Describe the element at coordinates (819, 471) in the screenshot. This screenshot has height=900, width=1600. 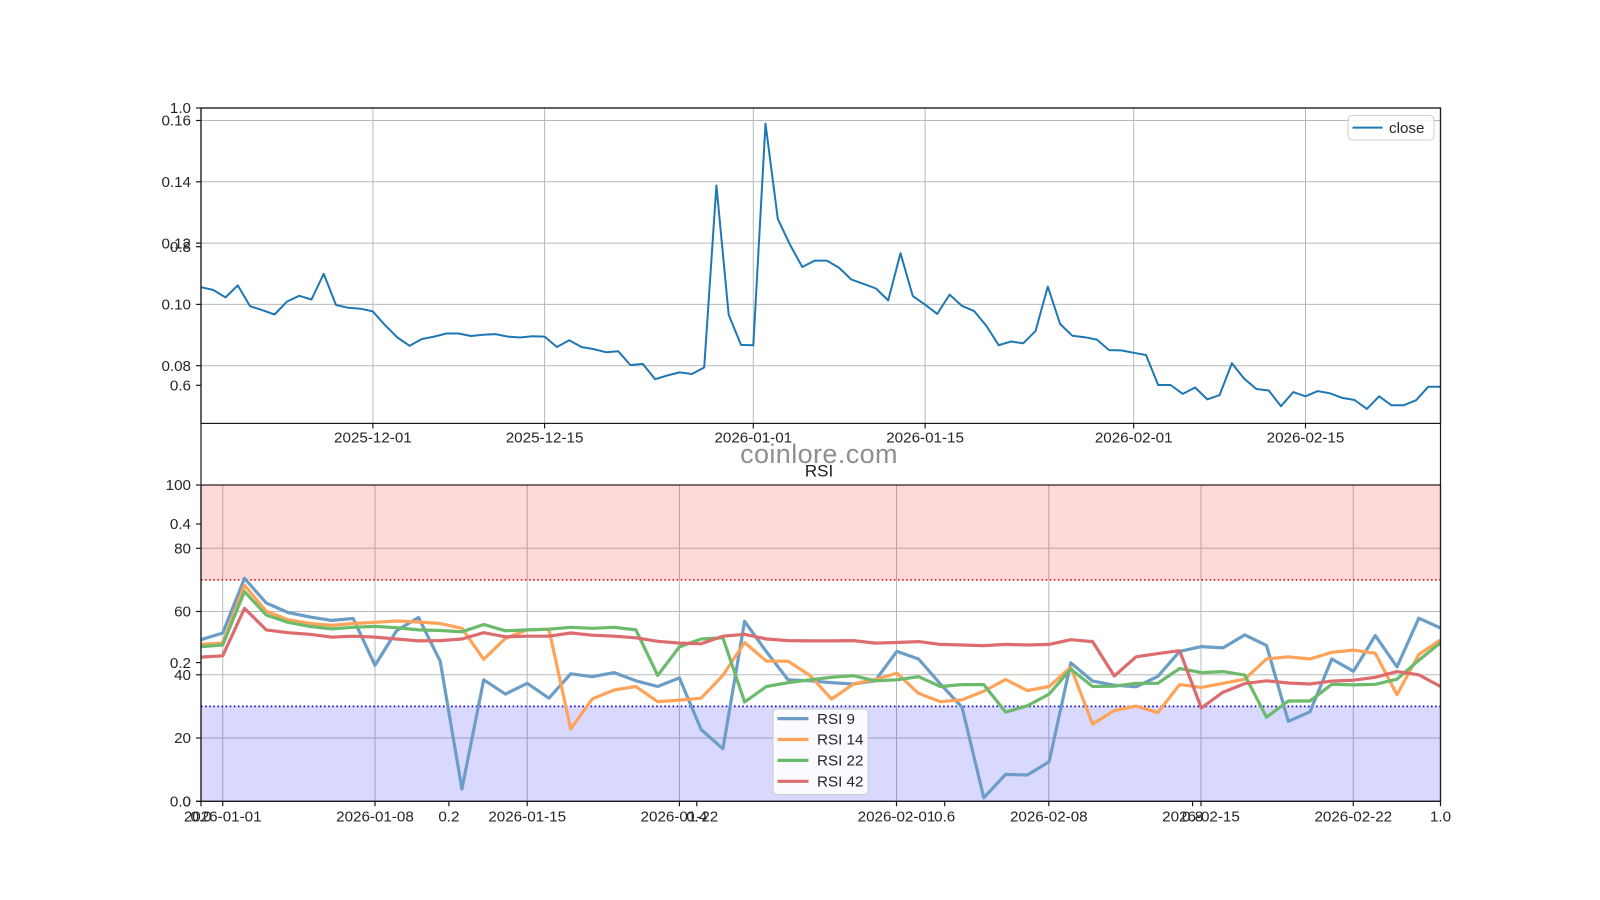
I see `svg-text: RSI` at that location.